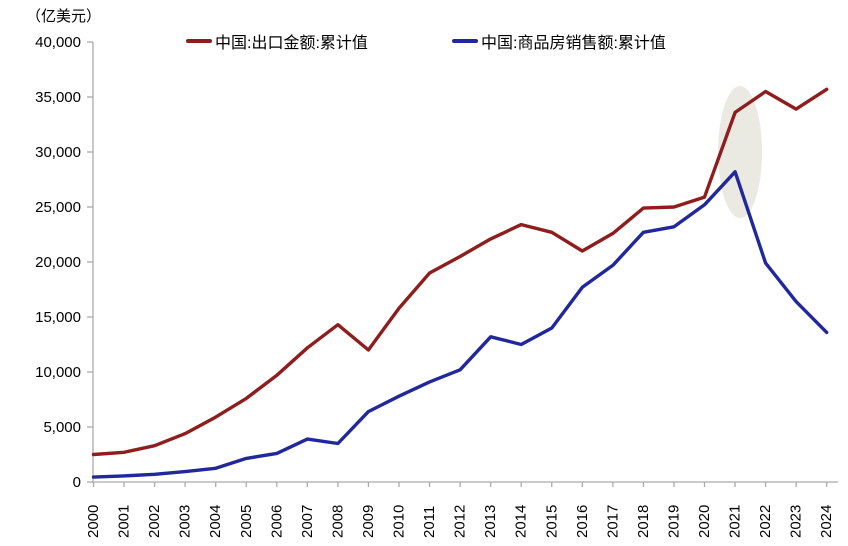 The image size is (848, 546). What do you see at coordinates (521, 521) in the screenshot?
I see `x-tick-label: 2014` at bounding box center [521, 521].